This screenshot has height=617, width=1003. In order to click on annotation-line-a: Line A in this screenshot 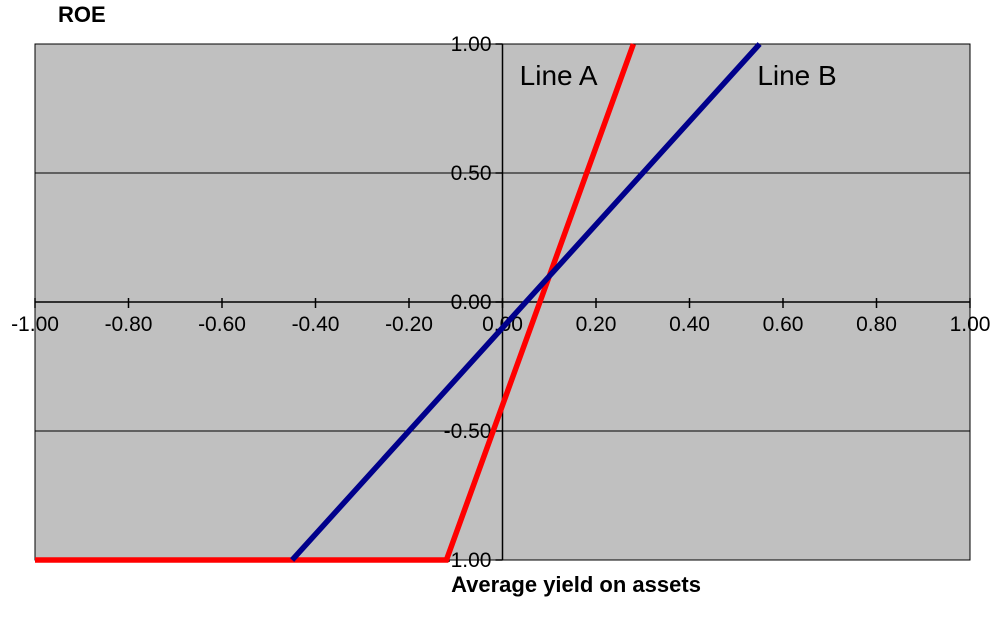, I will do `click(559, 75)`.